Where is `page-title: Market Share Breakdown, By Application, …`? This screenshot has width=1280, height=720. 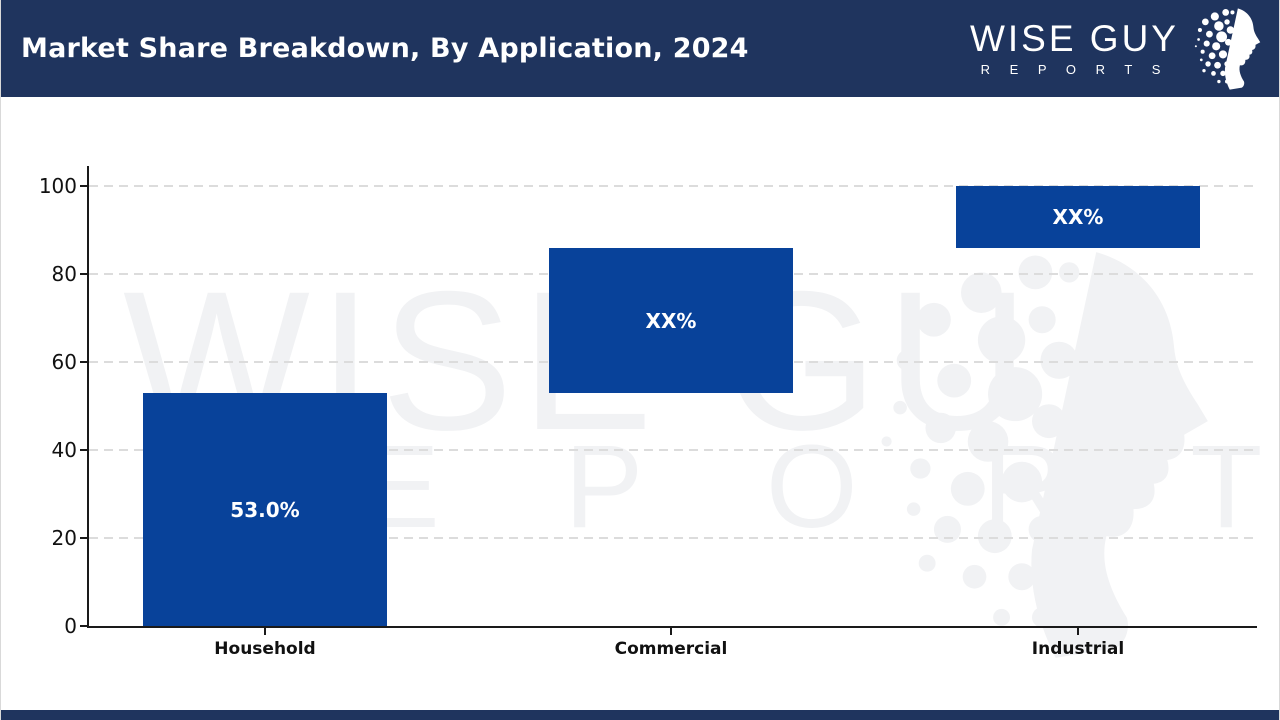
page-title: Market Share Breakdown, By Application, … is located at coordinates (385, 48).